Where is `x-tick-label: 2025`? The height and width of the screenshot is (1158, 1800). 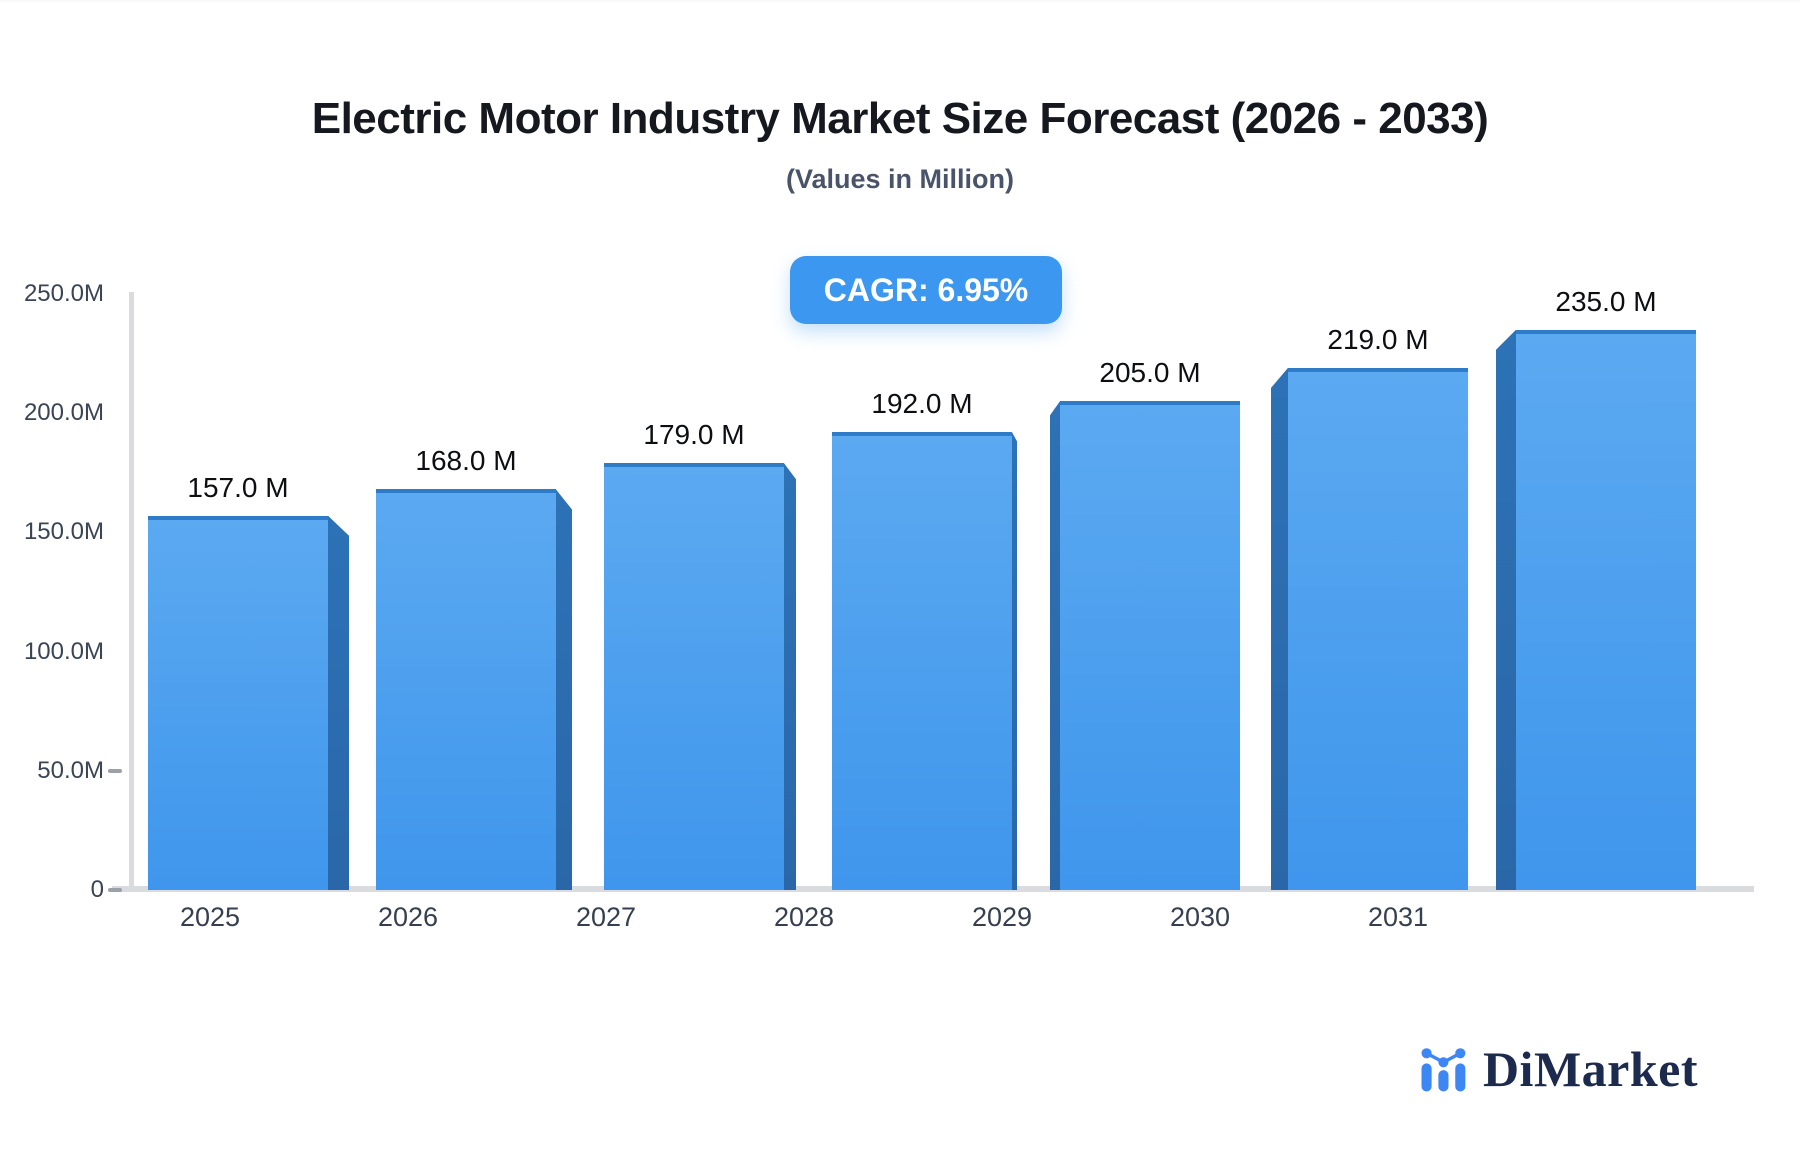
x-tick-label: 2025 is located at coordinates (210, 917).